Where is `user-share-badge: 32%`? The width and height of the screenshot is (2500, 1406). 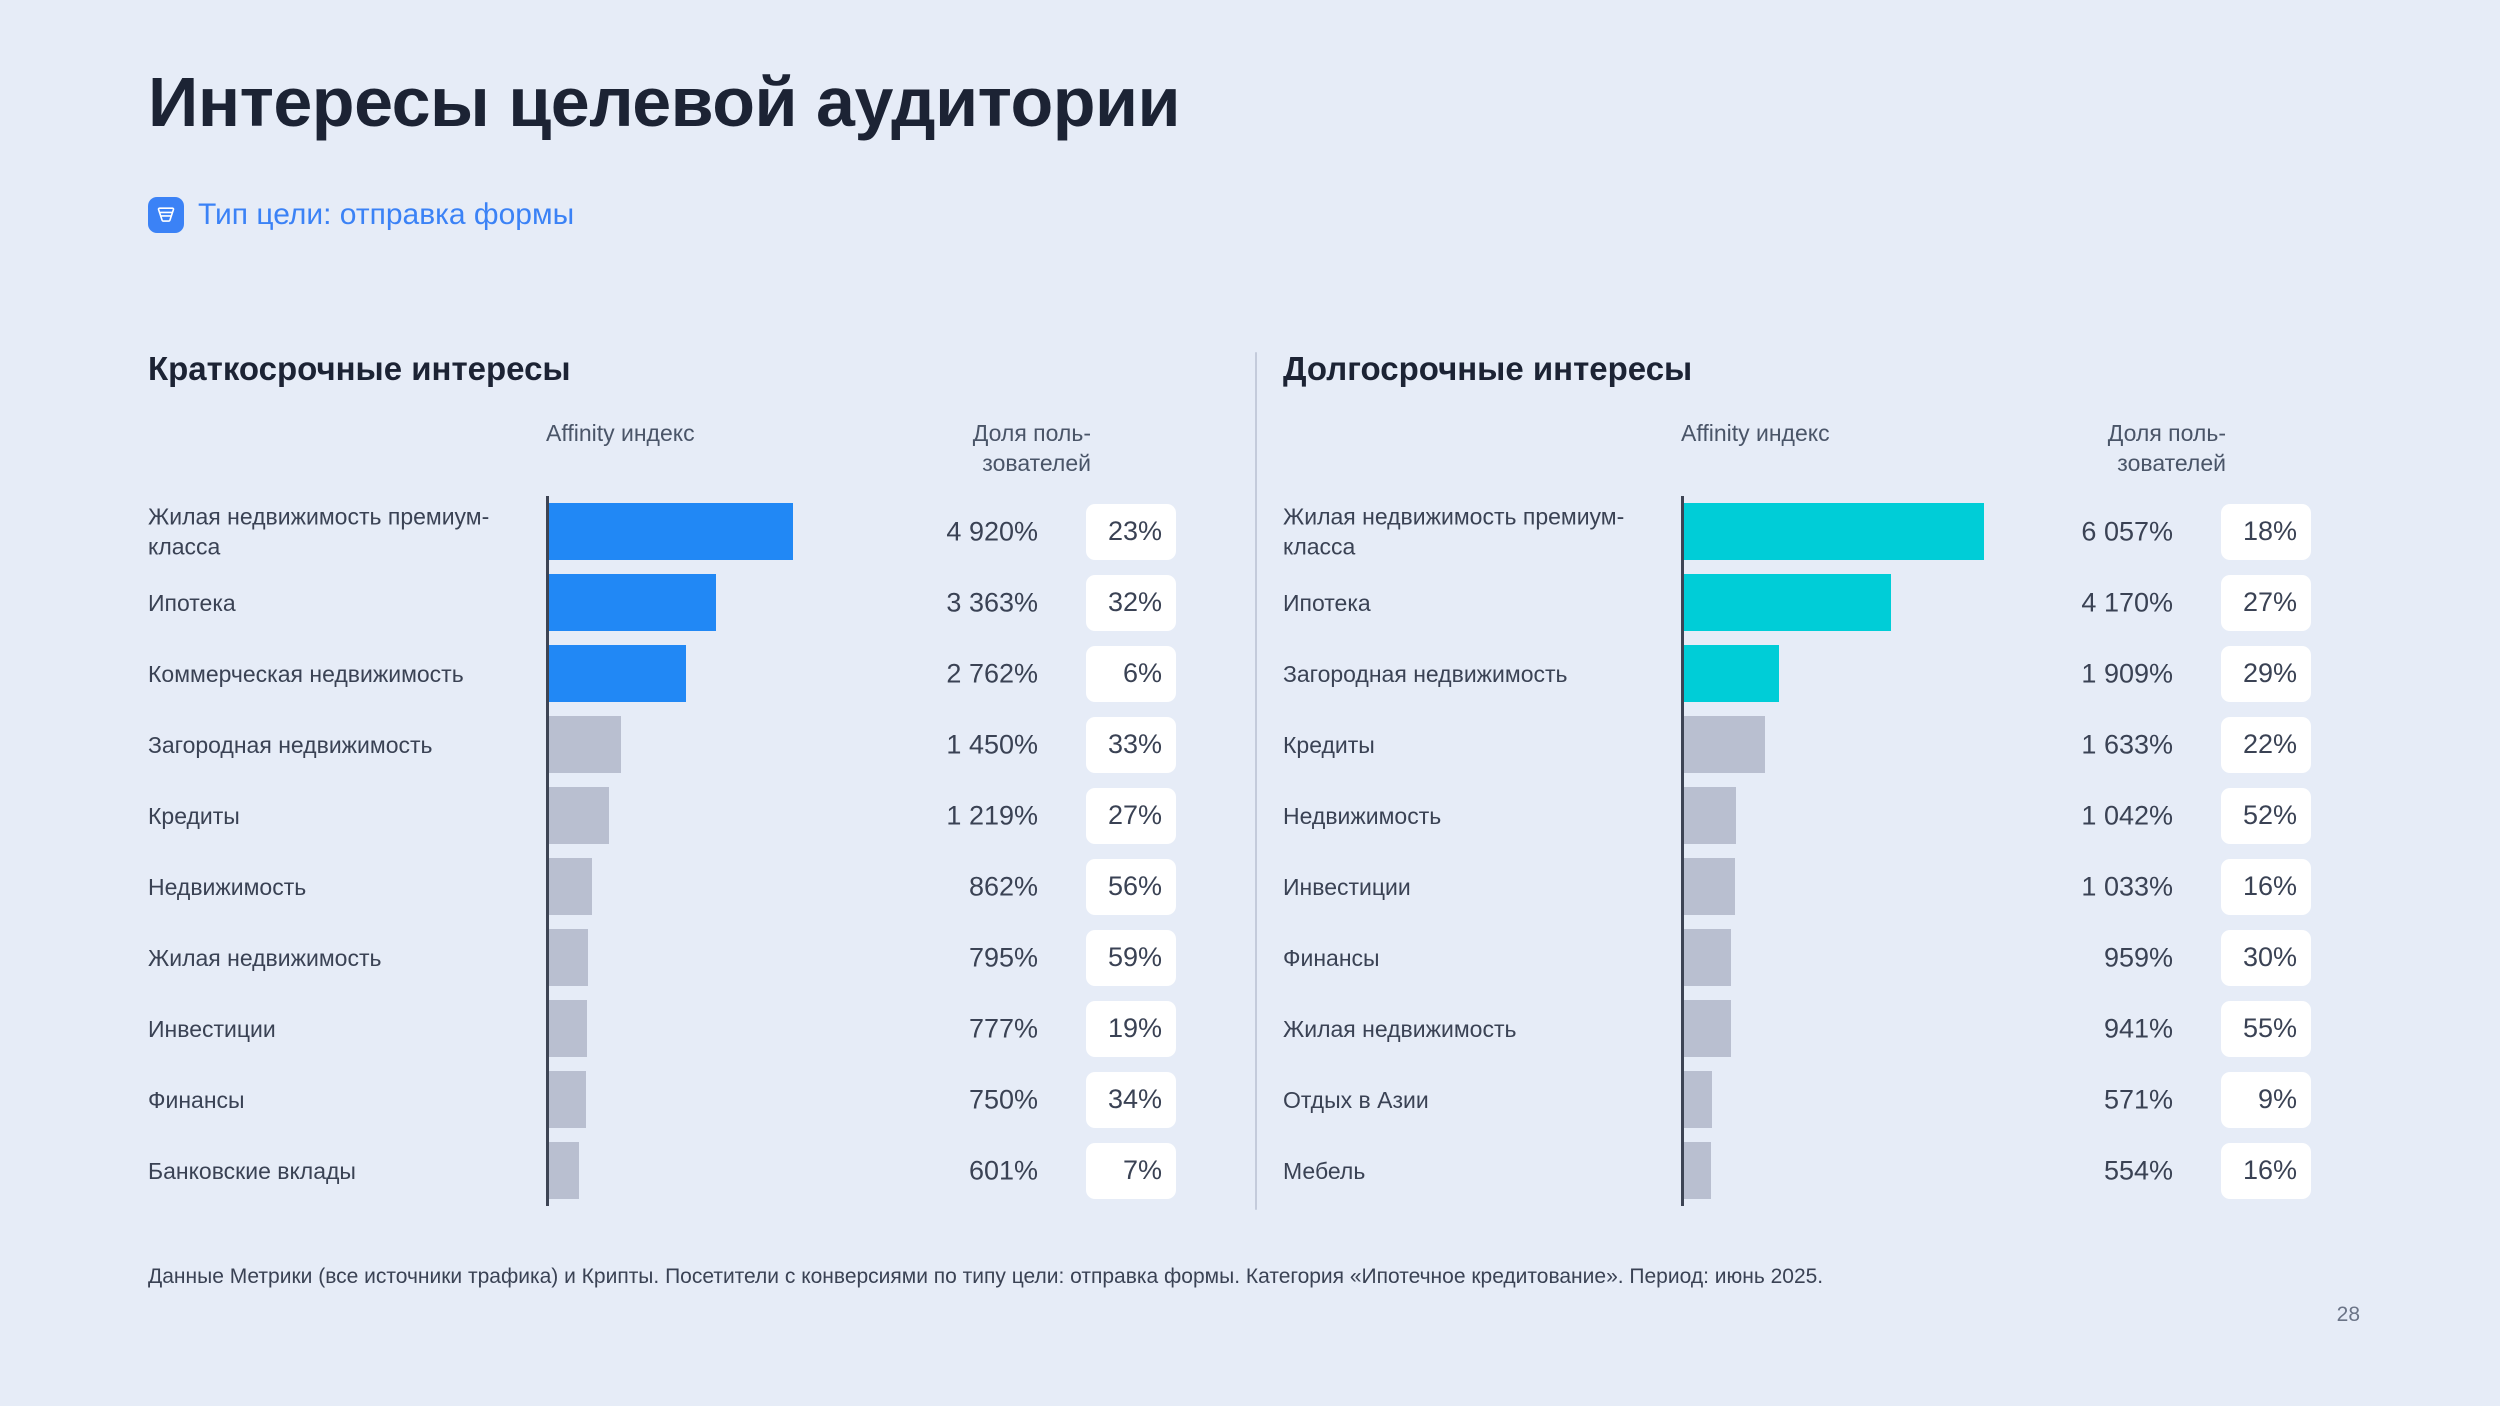 user-share-badge: 32% is located at coordinates (1131, 602).